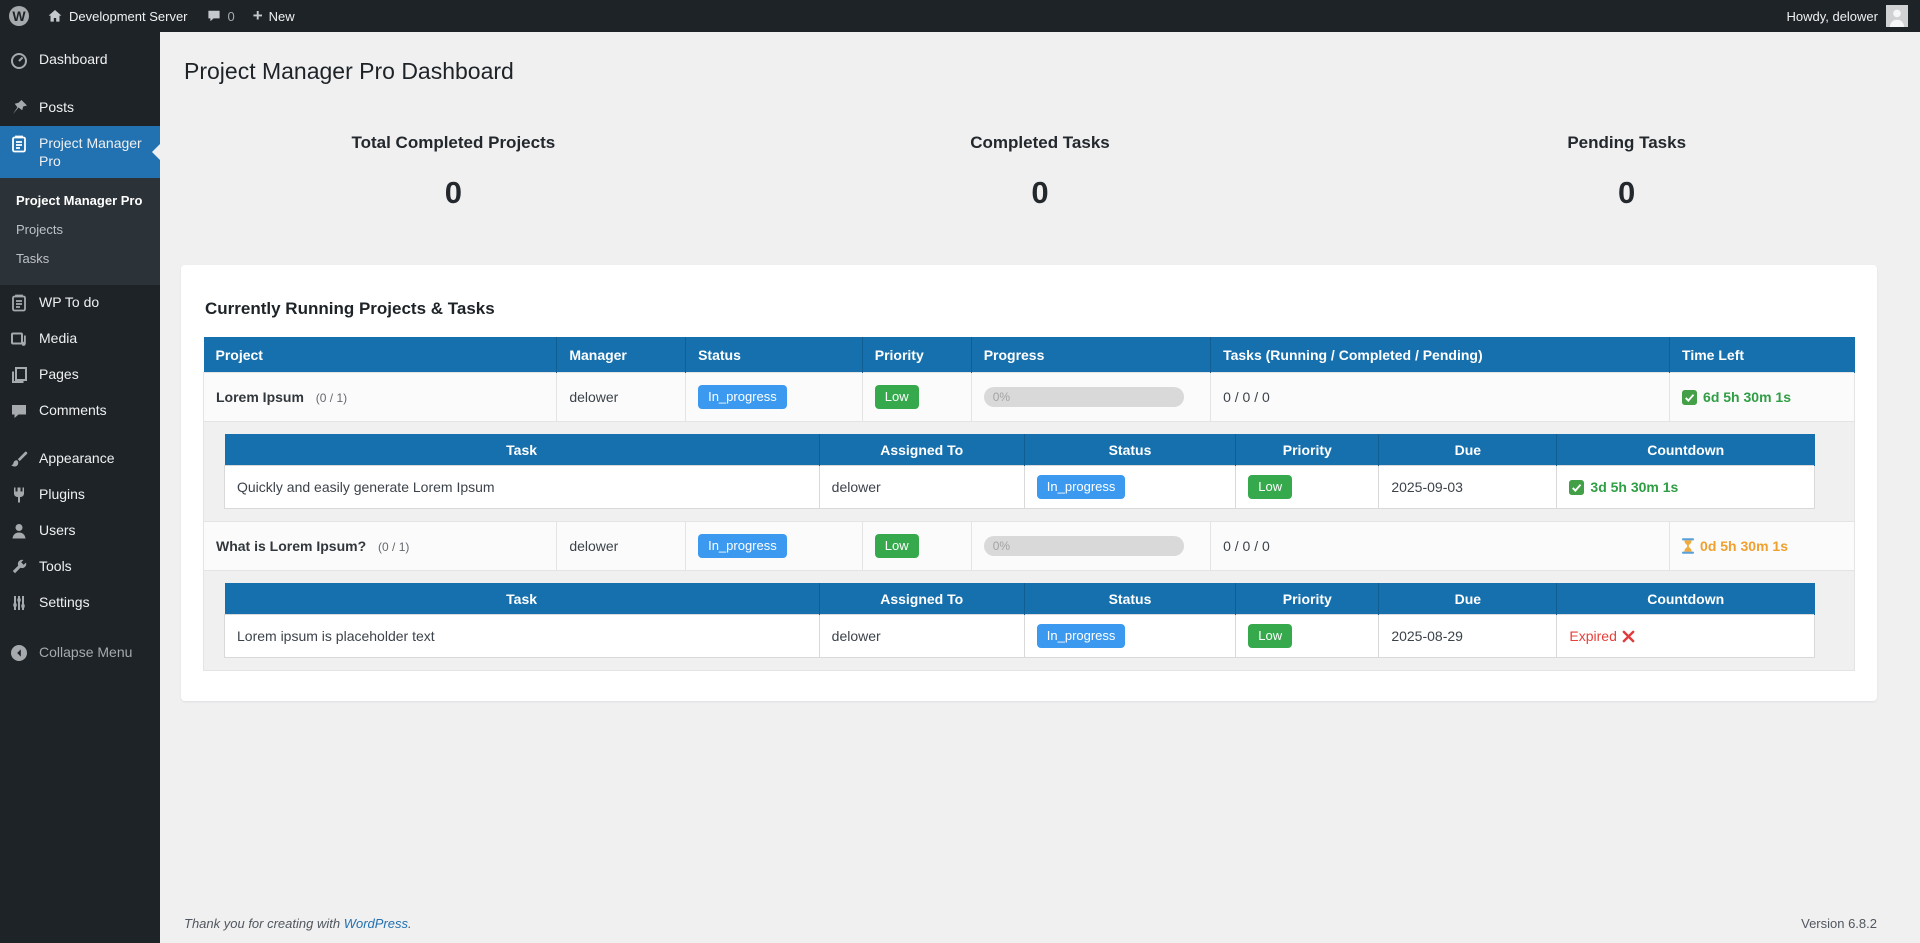  Describe the element at coordinates (79, 201) in the screenshot. I see `submenu-item-project-manager-pro: Project Manager Pro` at that location.